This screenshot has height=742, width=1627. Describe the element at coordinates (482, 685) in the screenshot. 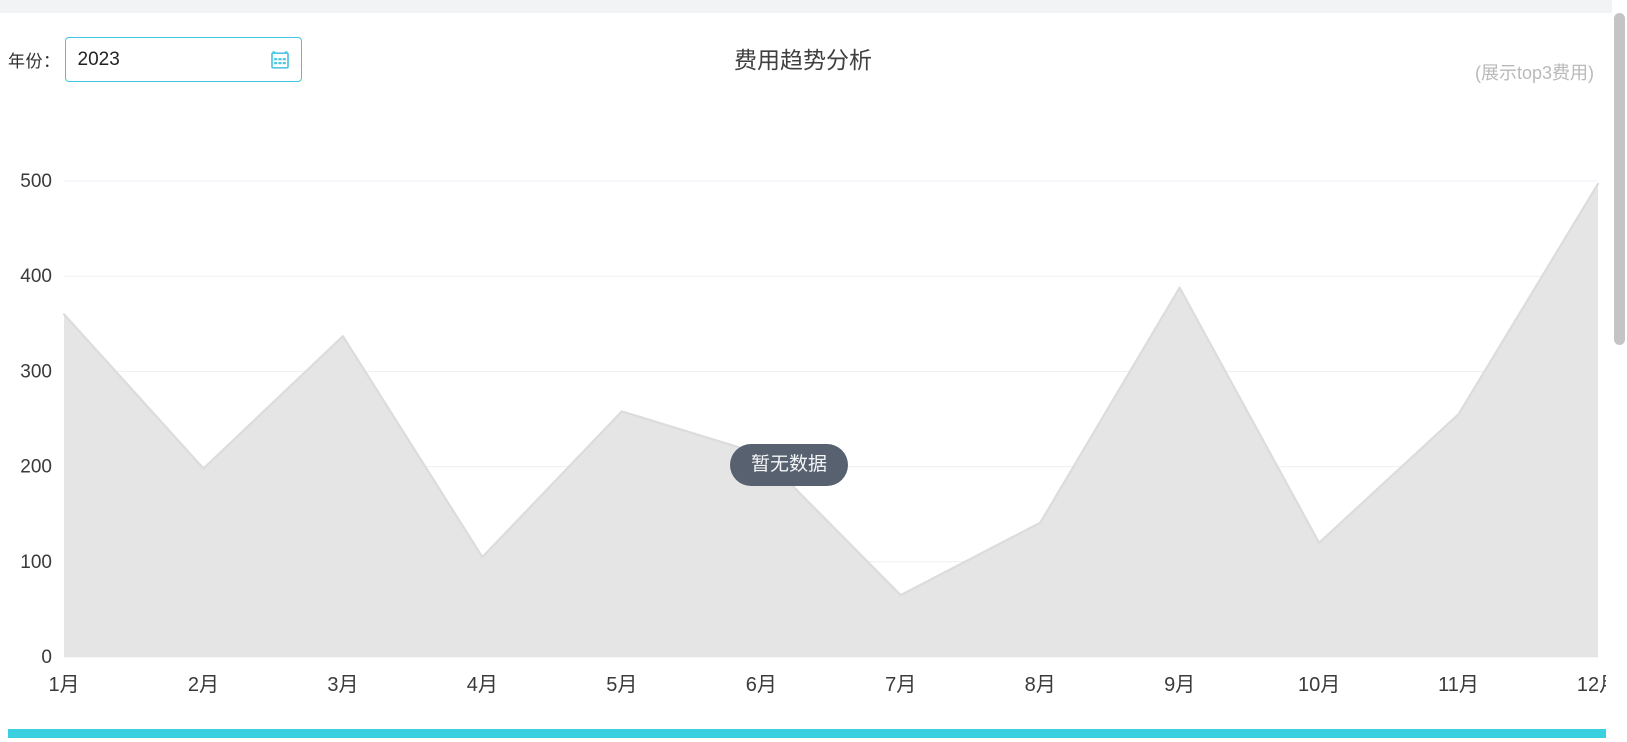

I see `x-axis-tick-label: 4月` at that location.